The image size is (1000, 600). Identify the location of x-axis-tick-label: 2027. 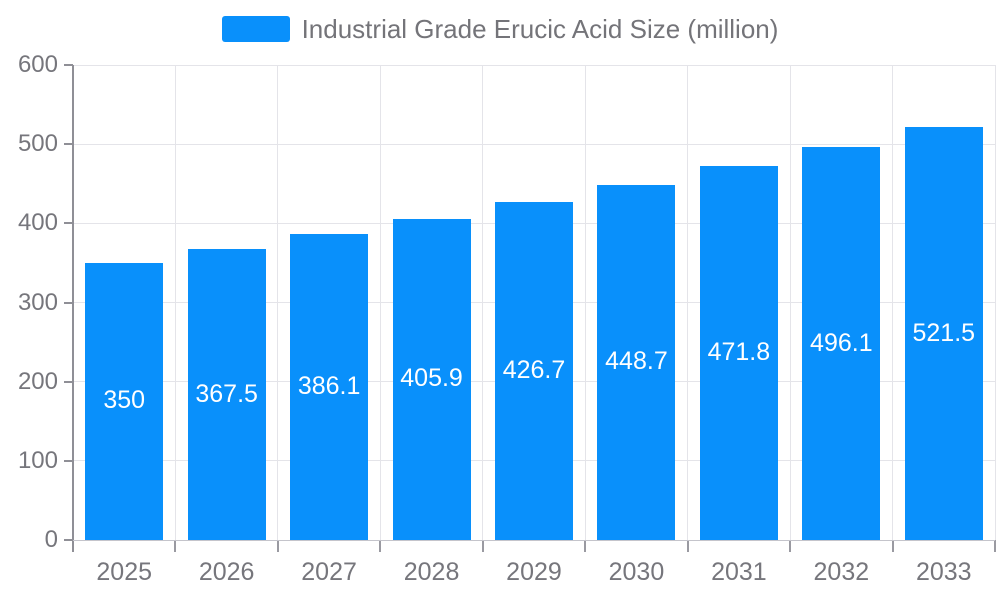
(329, 572).